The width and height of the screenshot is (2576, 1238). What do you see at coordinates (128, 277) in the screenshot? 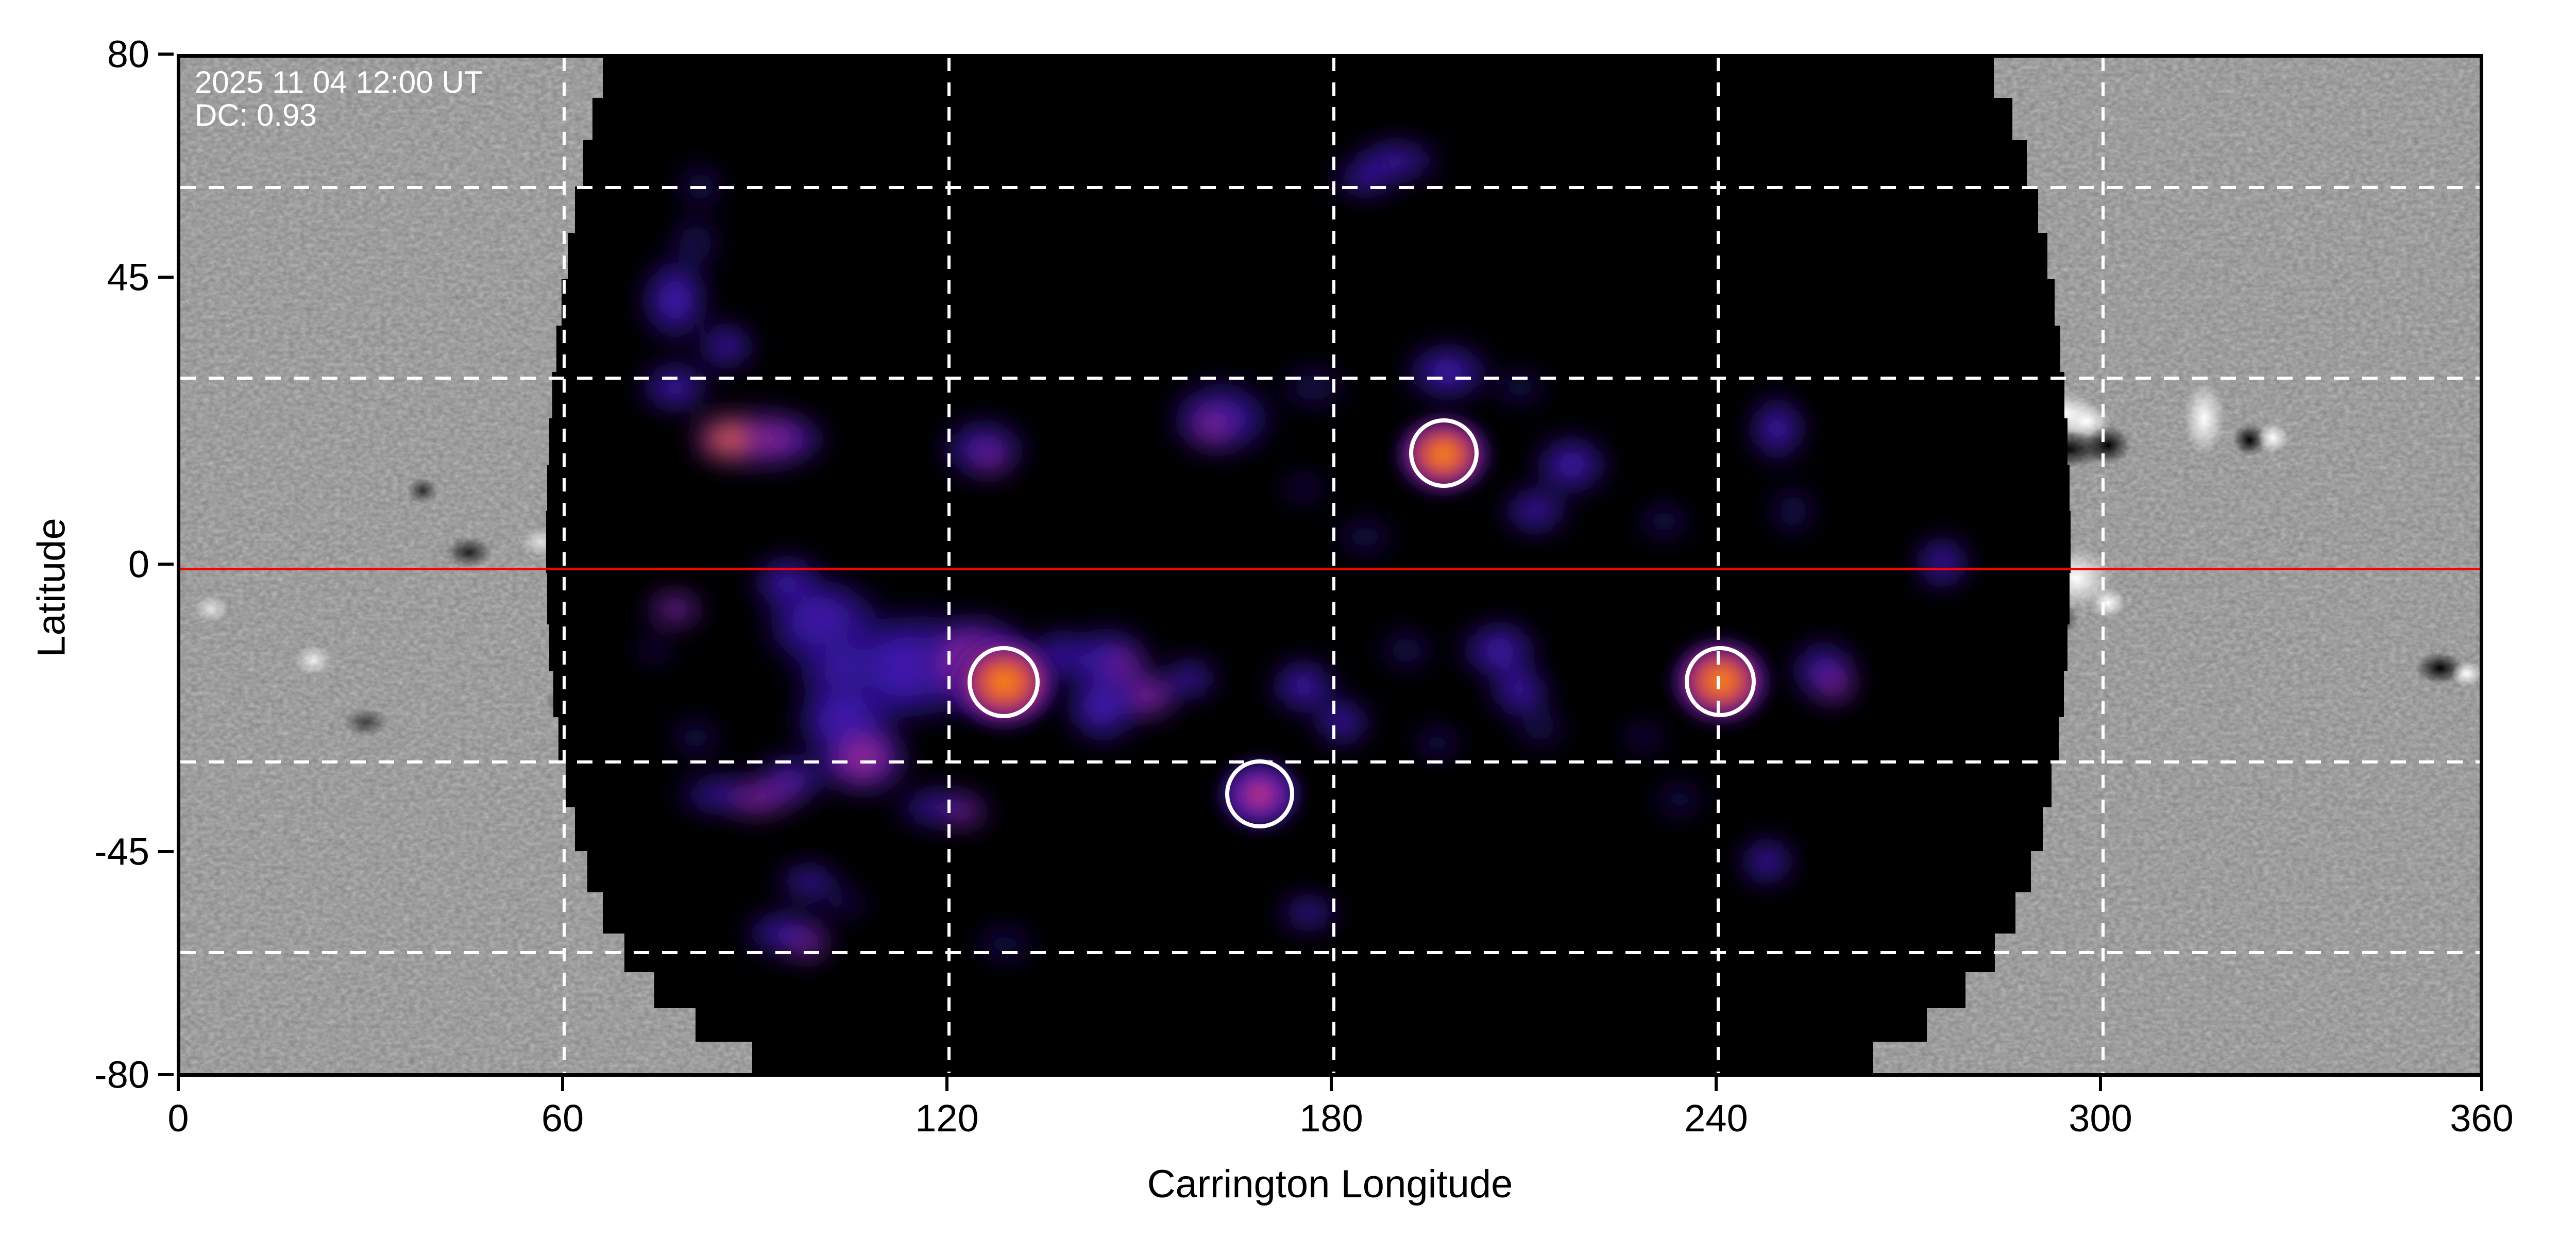
I see `ytick-label-45: 45` at bounding box center [128, 277].